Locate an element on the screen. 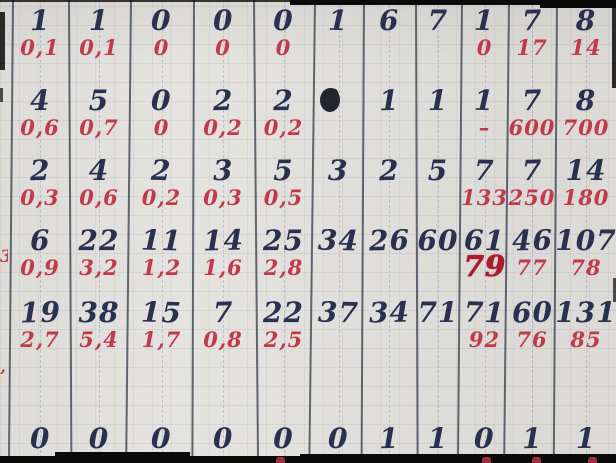 The width and height of the screenshot is (616, 463). table-cell: 22 2,5 is located at coordinates (283, 341).